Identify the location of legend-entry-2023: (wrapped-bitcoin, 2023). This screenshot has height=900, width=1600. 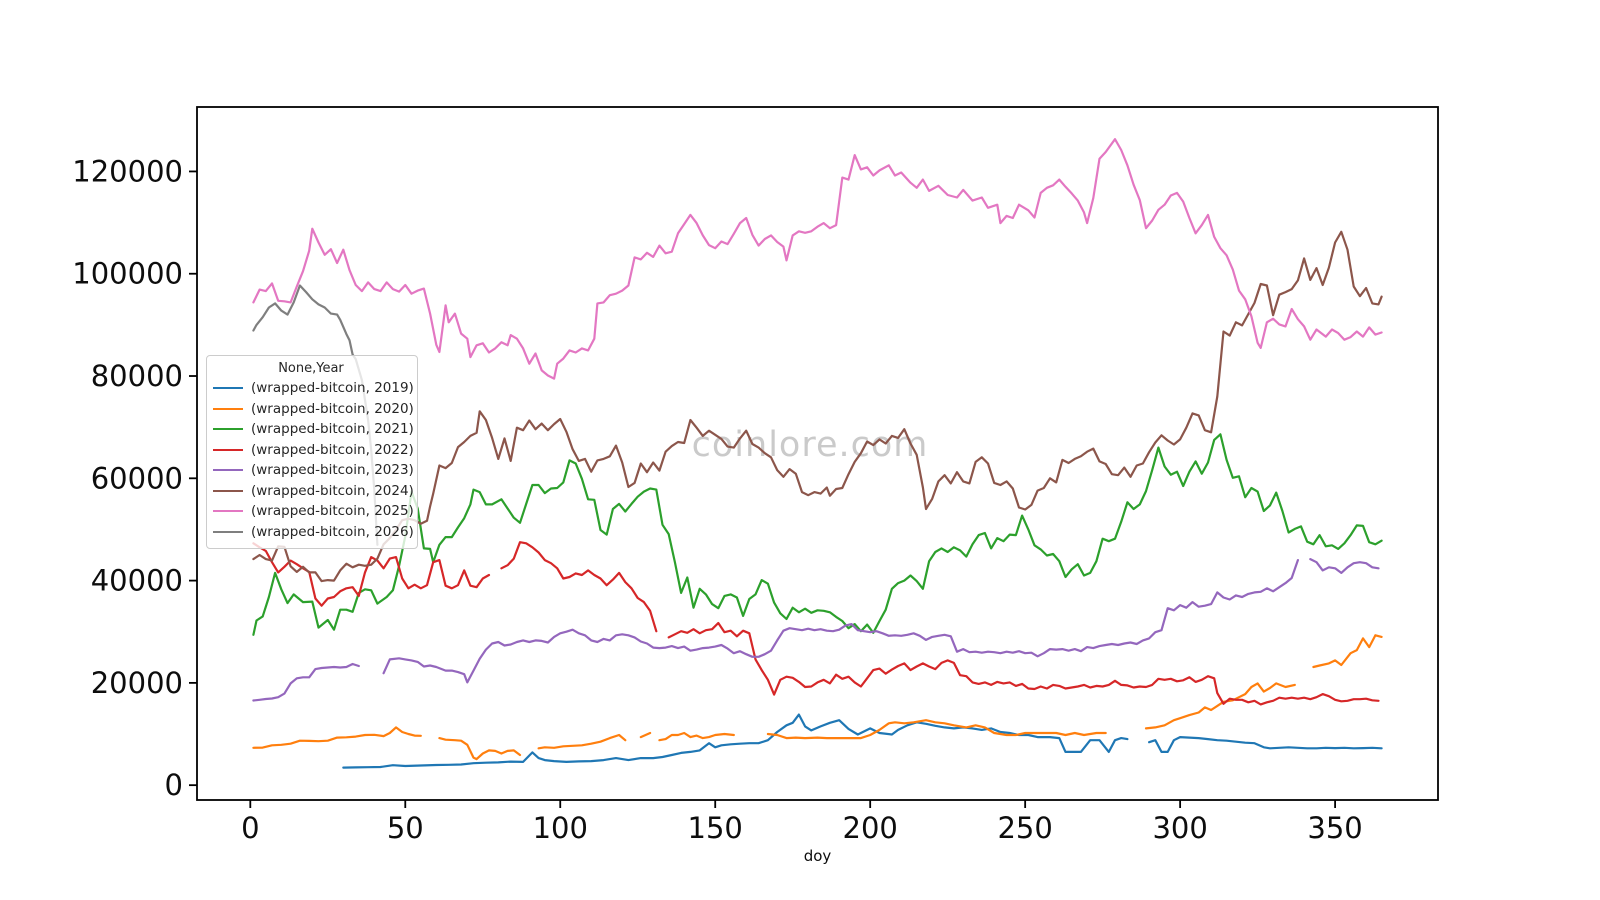
(313, 470).